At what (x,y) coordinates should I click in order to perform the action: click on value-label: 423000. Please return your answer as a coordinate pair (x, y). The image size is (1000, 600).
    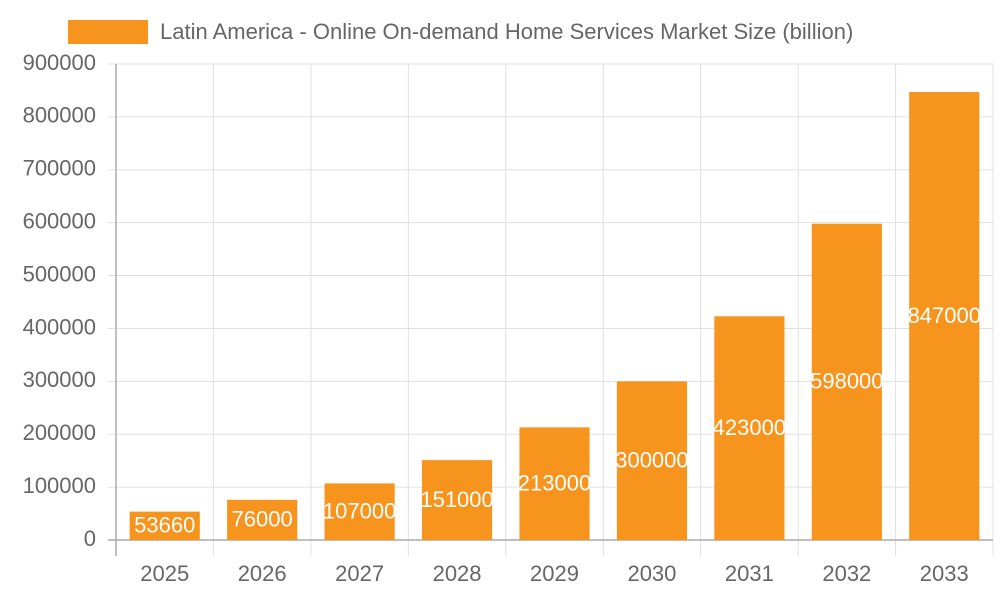
    Looking at the image, I should click on (749, 427).